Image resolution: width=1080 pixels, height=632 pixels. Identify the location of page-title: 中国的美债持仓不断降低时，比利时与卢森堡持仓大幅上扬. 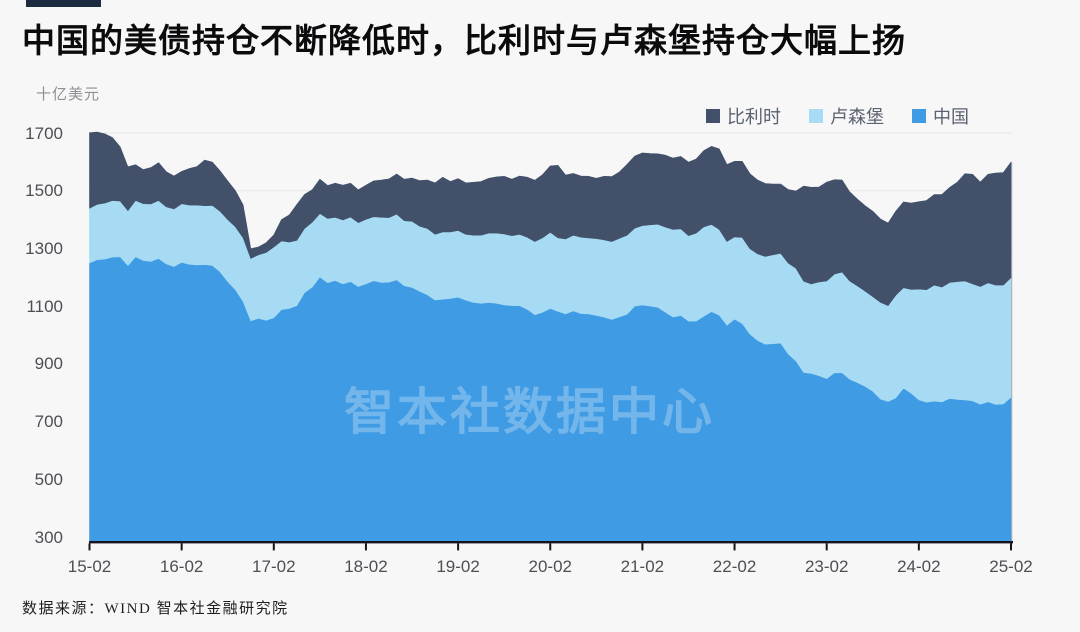
(464, 40).